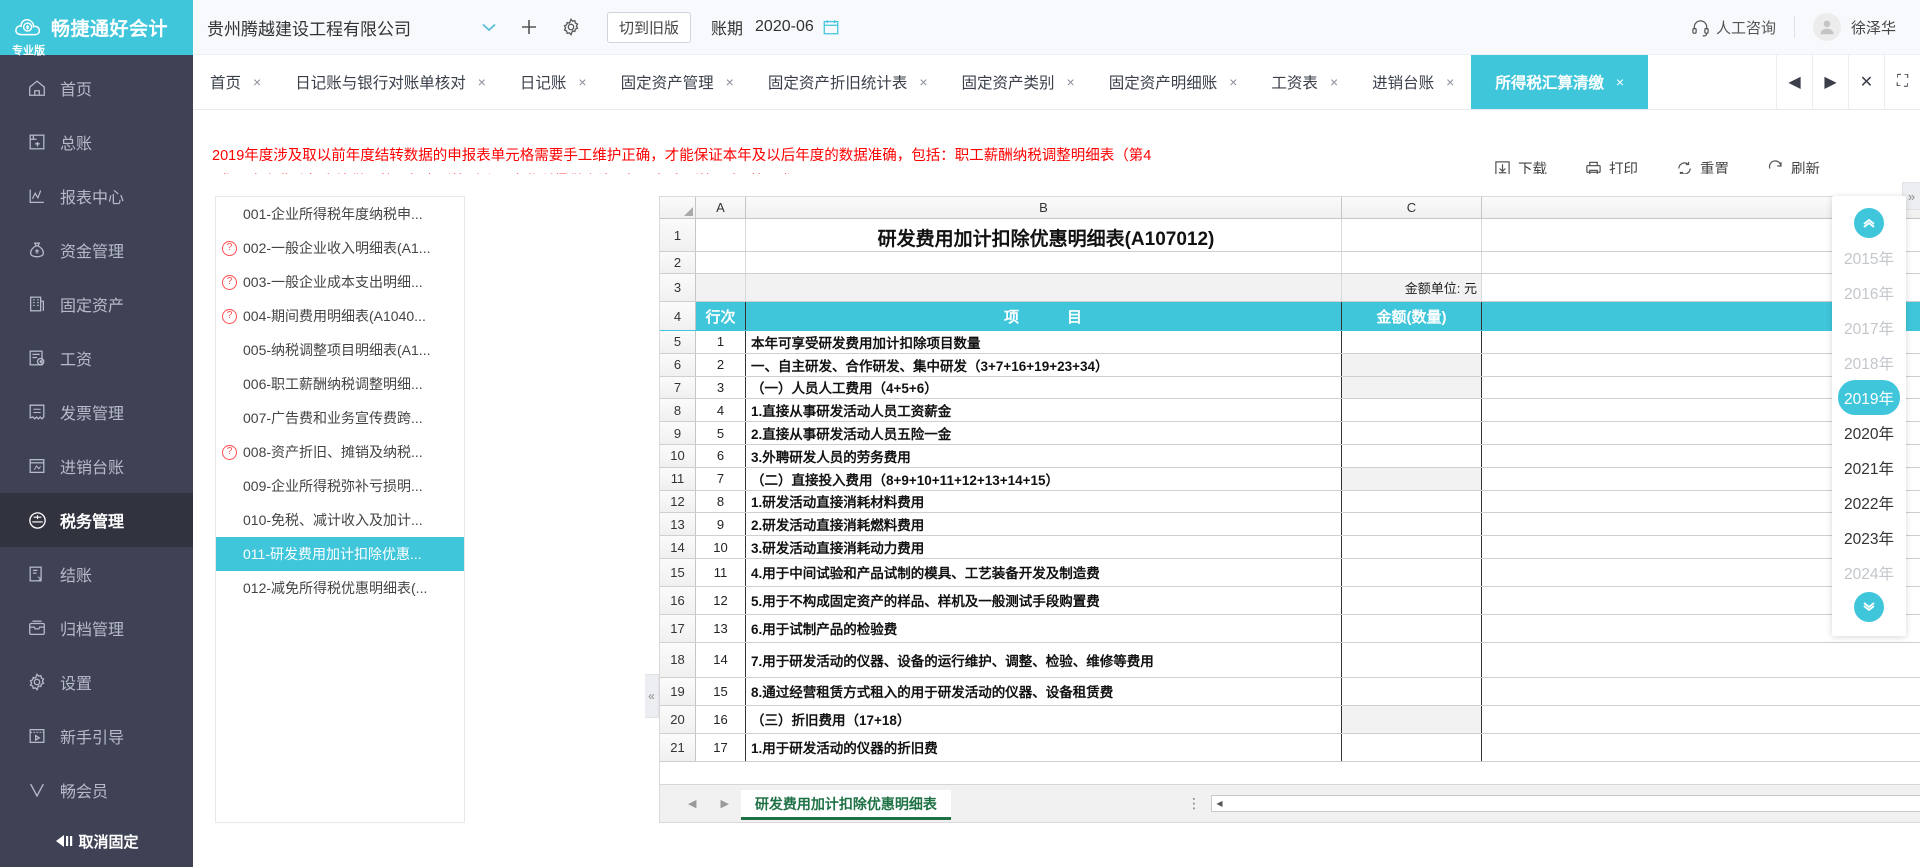 The height and width of the screenshot is (867, 1920). Describe the element at coordinates (1044, 547) in the screenshot. I see `cell-b: 3.研发活动直接消耗动力费用` at that location.